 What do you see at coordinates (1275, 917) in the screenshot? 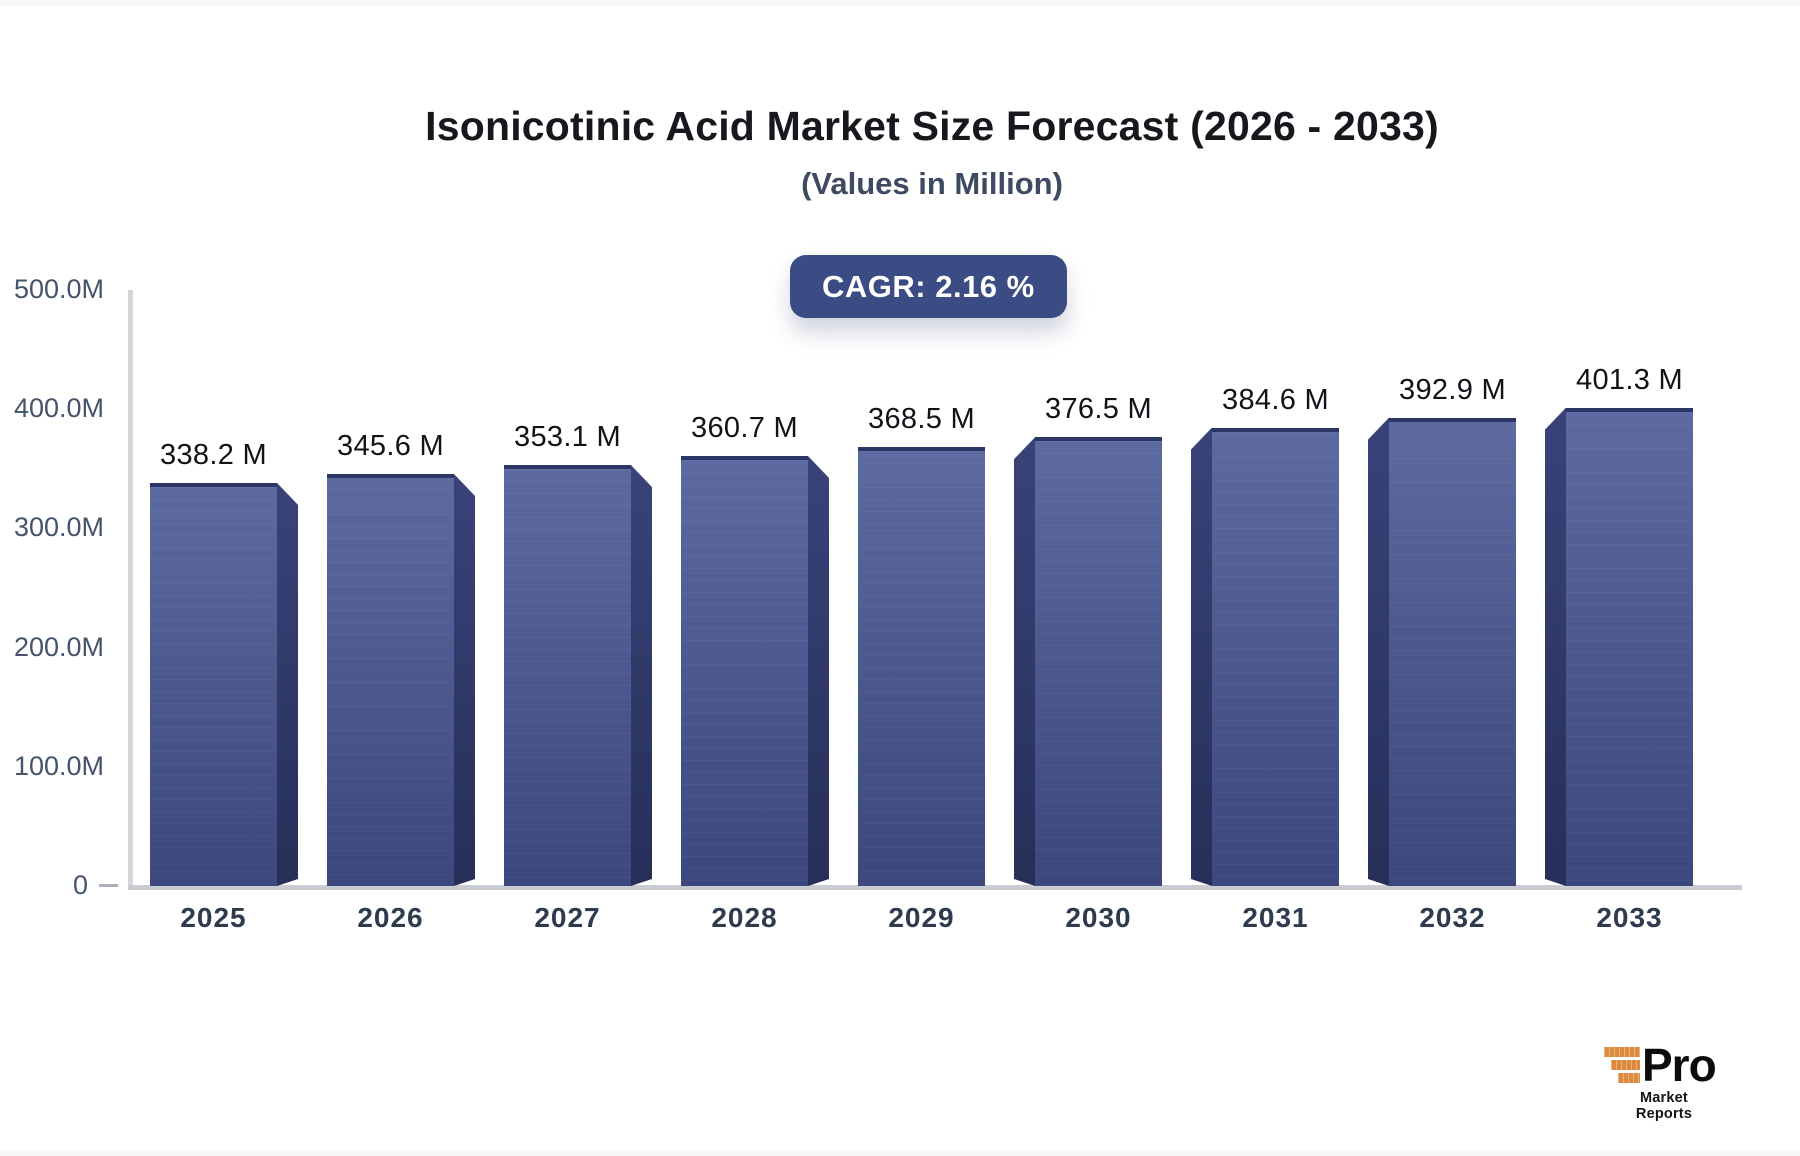
I see `x-axis-category-label: 2031` at bounding box center [1275, 917].